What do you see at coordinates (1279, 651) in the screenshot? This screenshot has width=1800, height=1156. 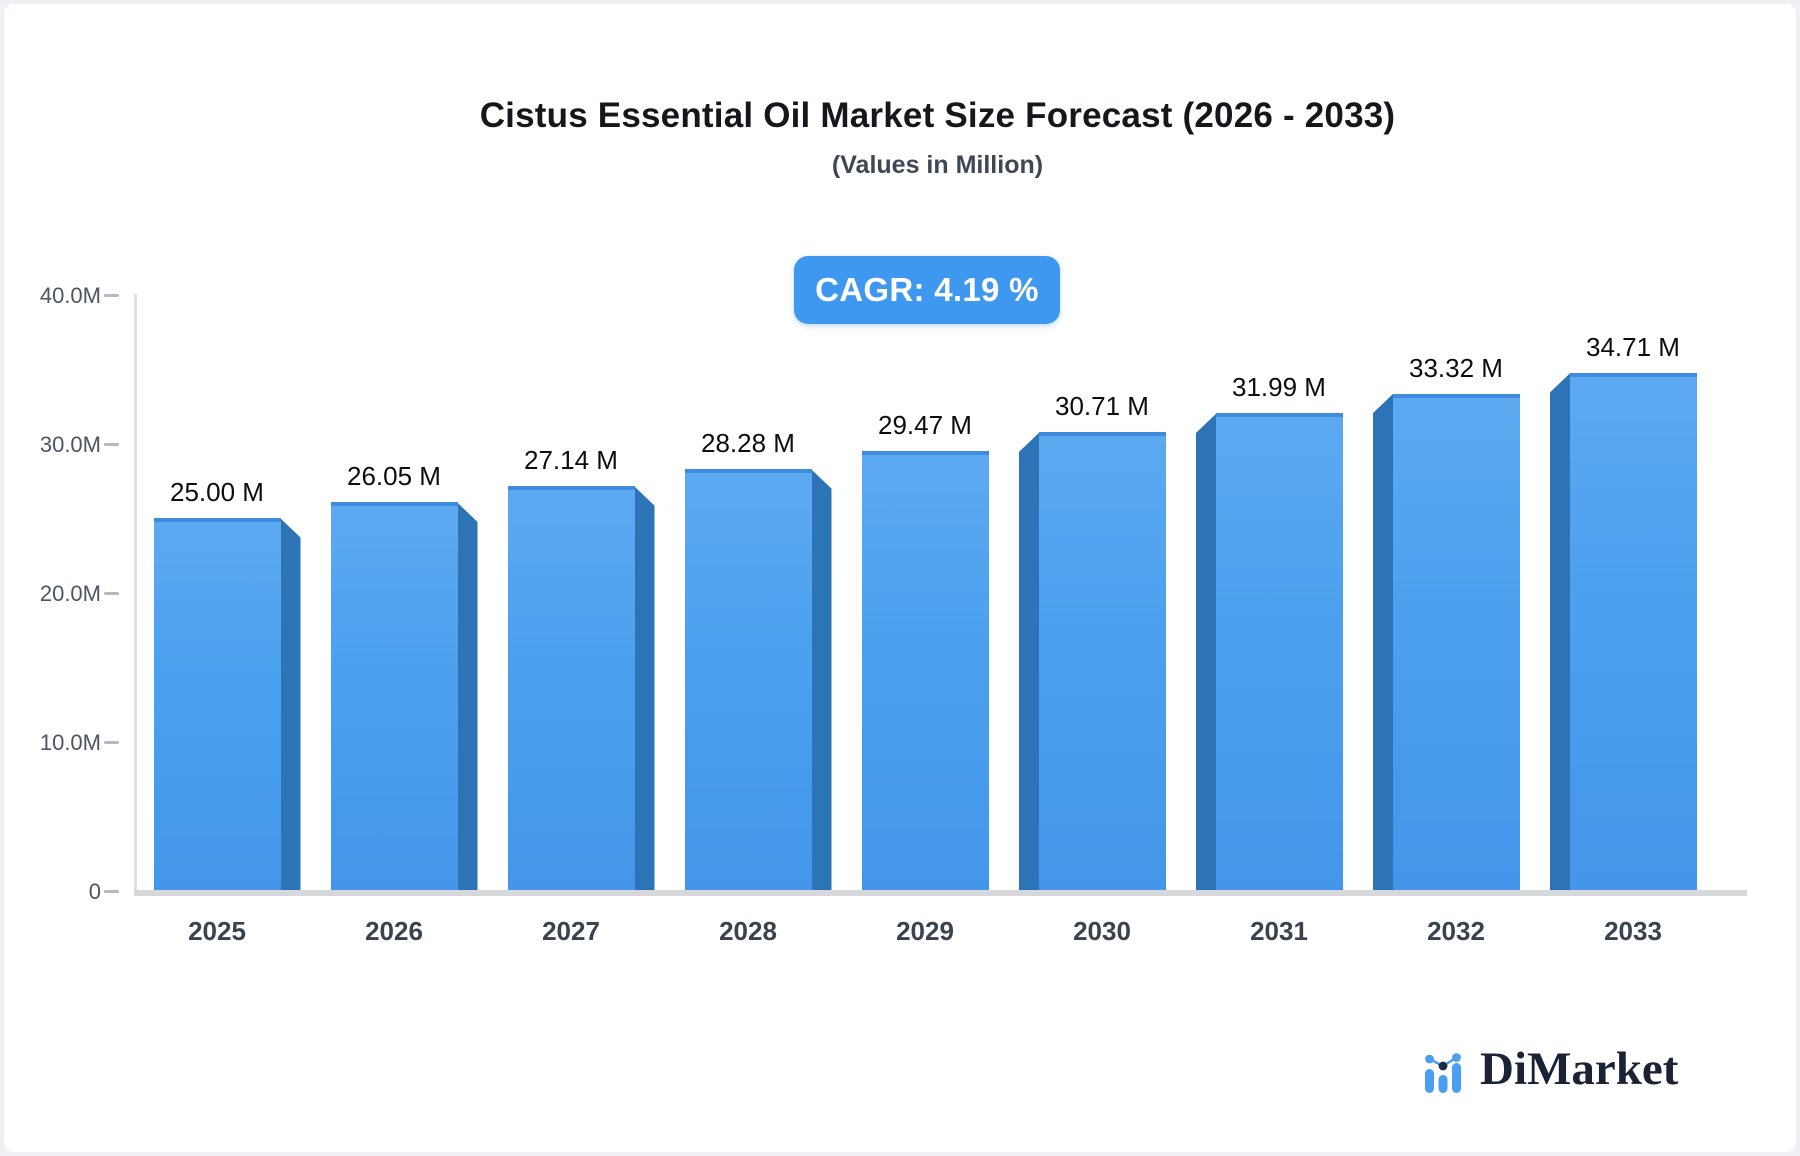 I see `bar-2031` at bounding box center [1279, 651].